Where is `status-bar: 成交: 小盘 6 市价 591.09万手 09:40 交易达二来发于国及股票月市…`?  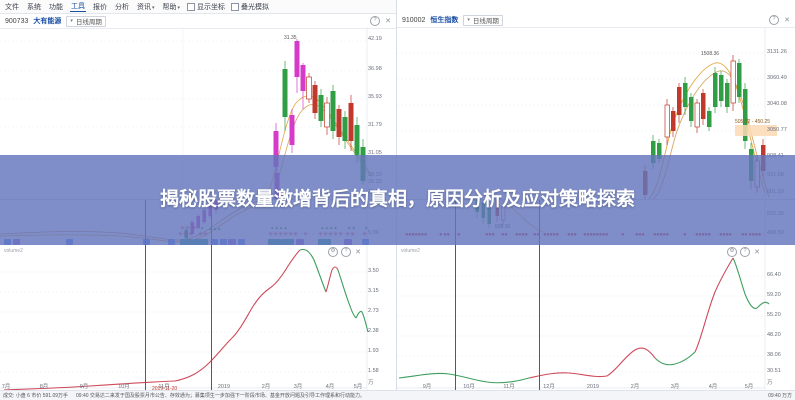
status-bar: 成交: 小盘 6 市价 591.09万手 09:40 交易达二来发于国及股票月市… is located at coordinates (397, 395).